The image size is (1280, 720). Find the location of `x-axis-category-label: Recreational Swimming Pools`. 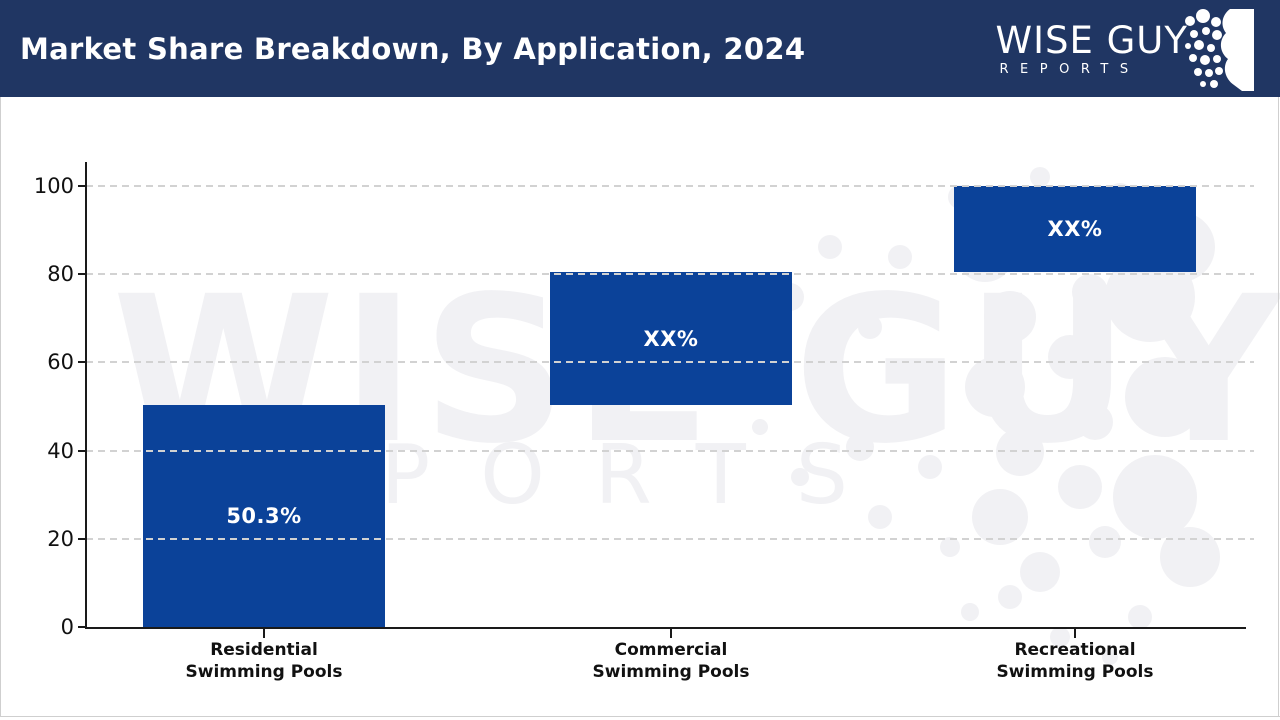

x-axis-category-label: Recreational Swimming Pools is located at coordinates (1075, 661).